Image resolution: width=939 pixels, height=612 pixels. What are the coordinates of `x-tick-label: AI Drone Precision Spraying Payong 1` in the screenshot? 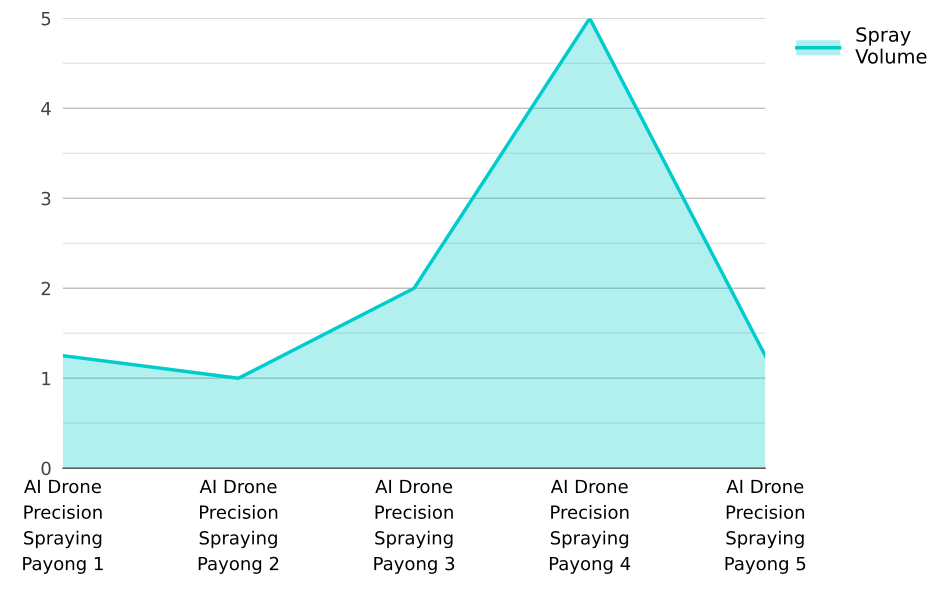 It's located at (63, 527).